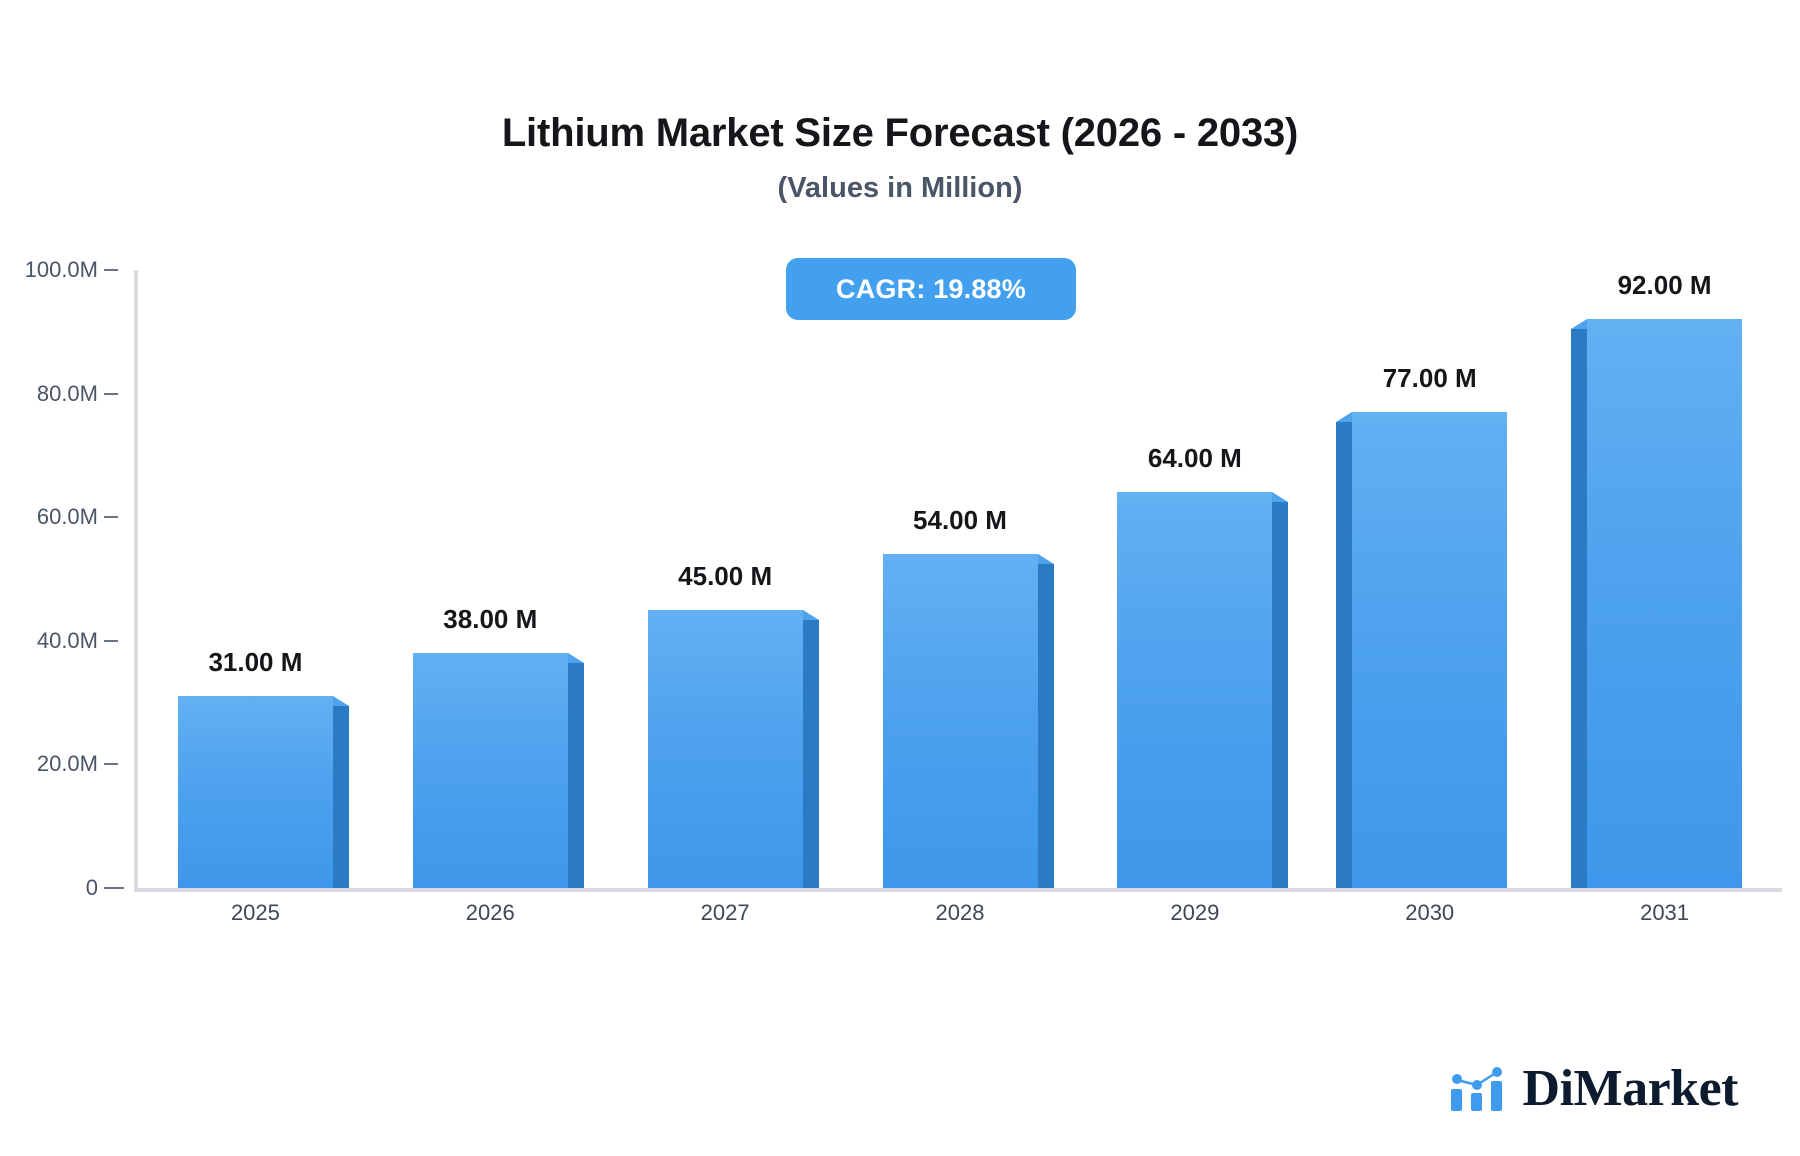 The height and width of the screenshot is (1156, 1800). Describe the element at coordinates (67, 640) in the screenshot. I see `y-axis-tick-label: 40.0M` at that location.